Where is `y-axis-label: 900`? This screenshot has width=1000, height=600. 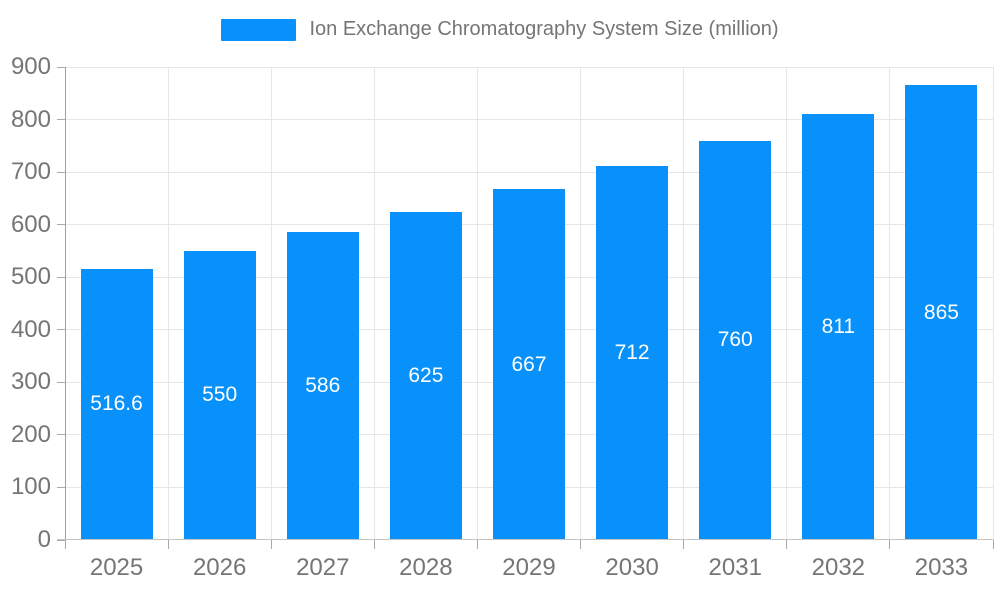
y-axis-label: 900 is located at coordinates (30, 66).